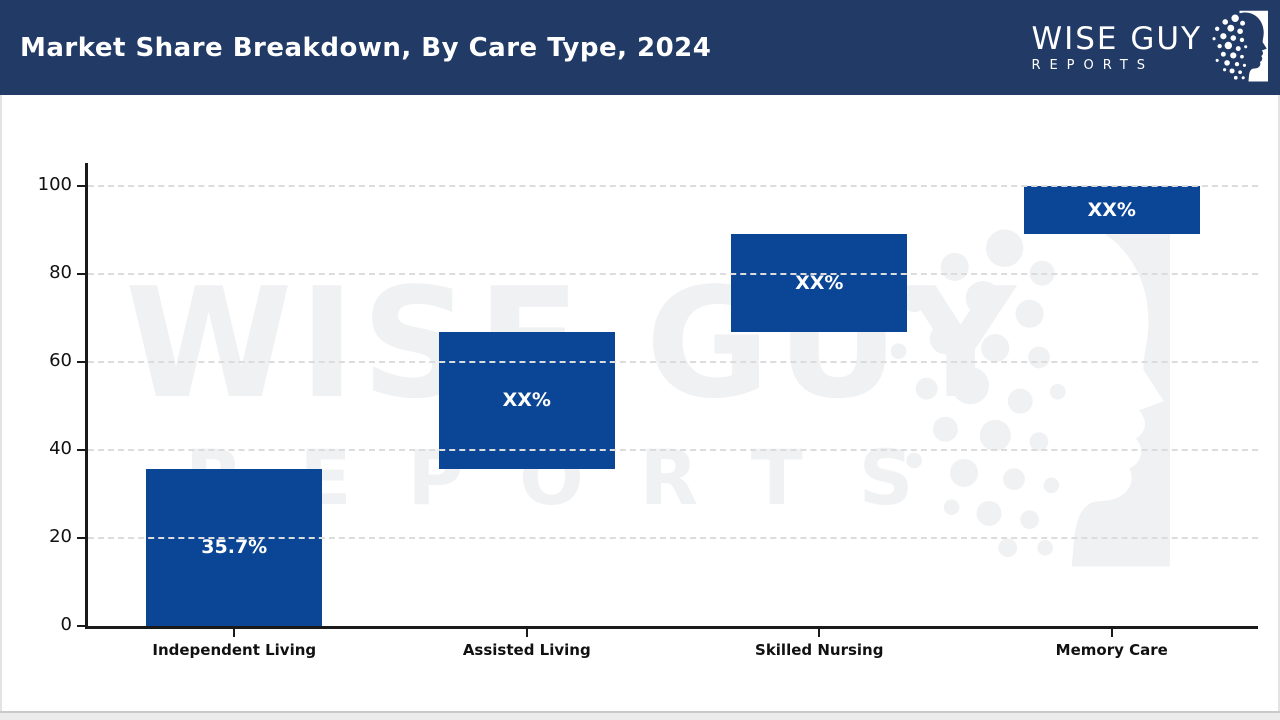 The height and width of the screenshot is (720, 1280). What do you see at coordinates (1279, 403) in the screenshot?
I see `right-border` at bounding box center [1279, 403].